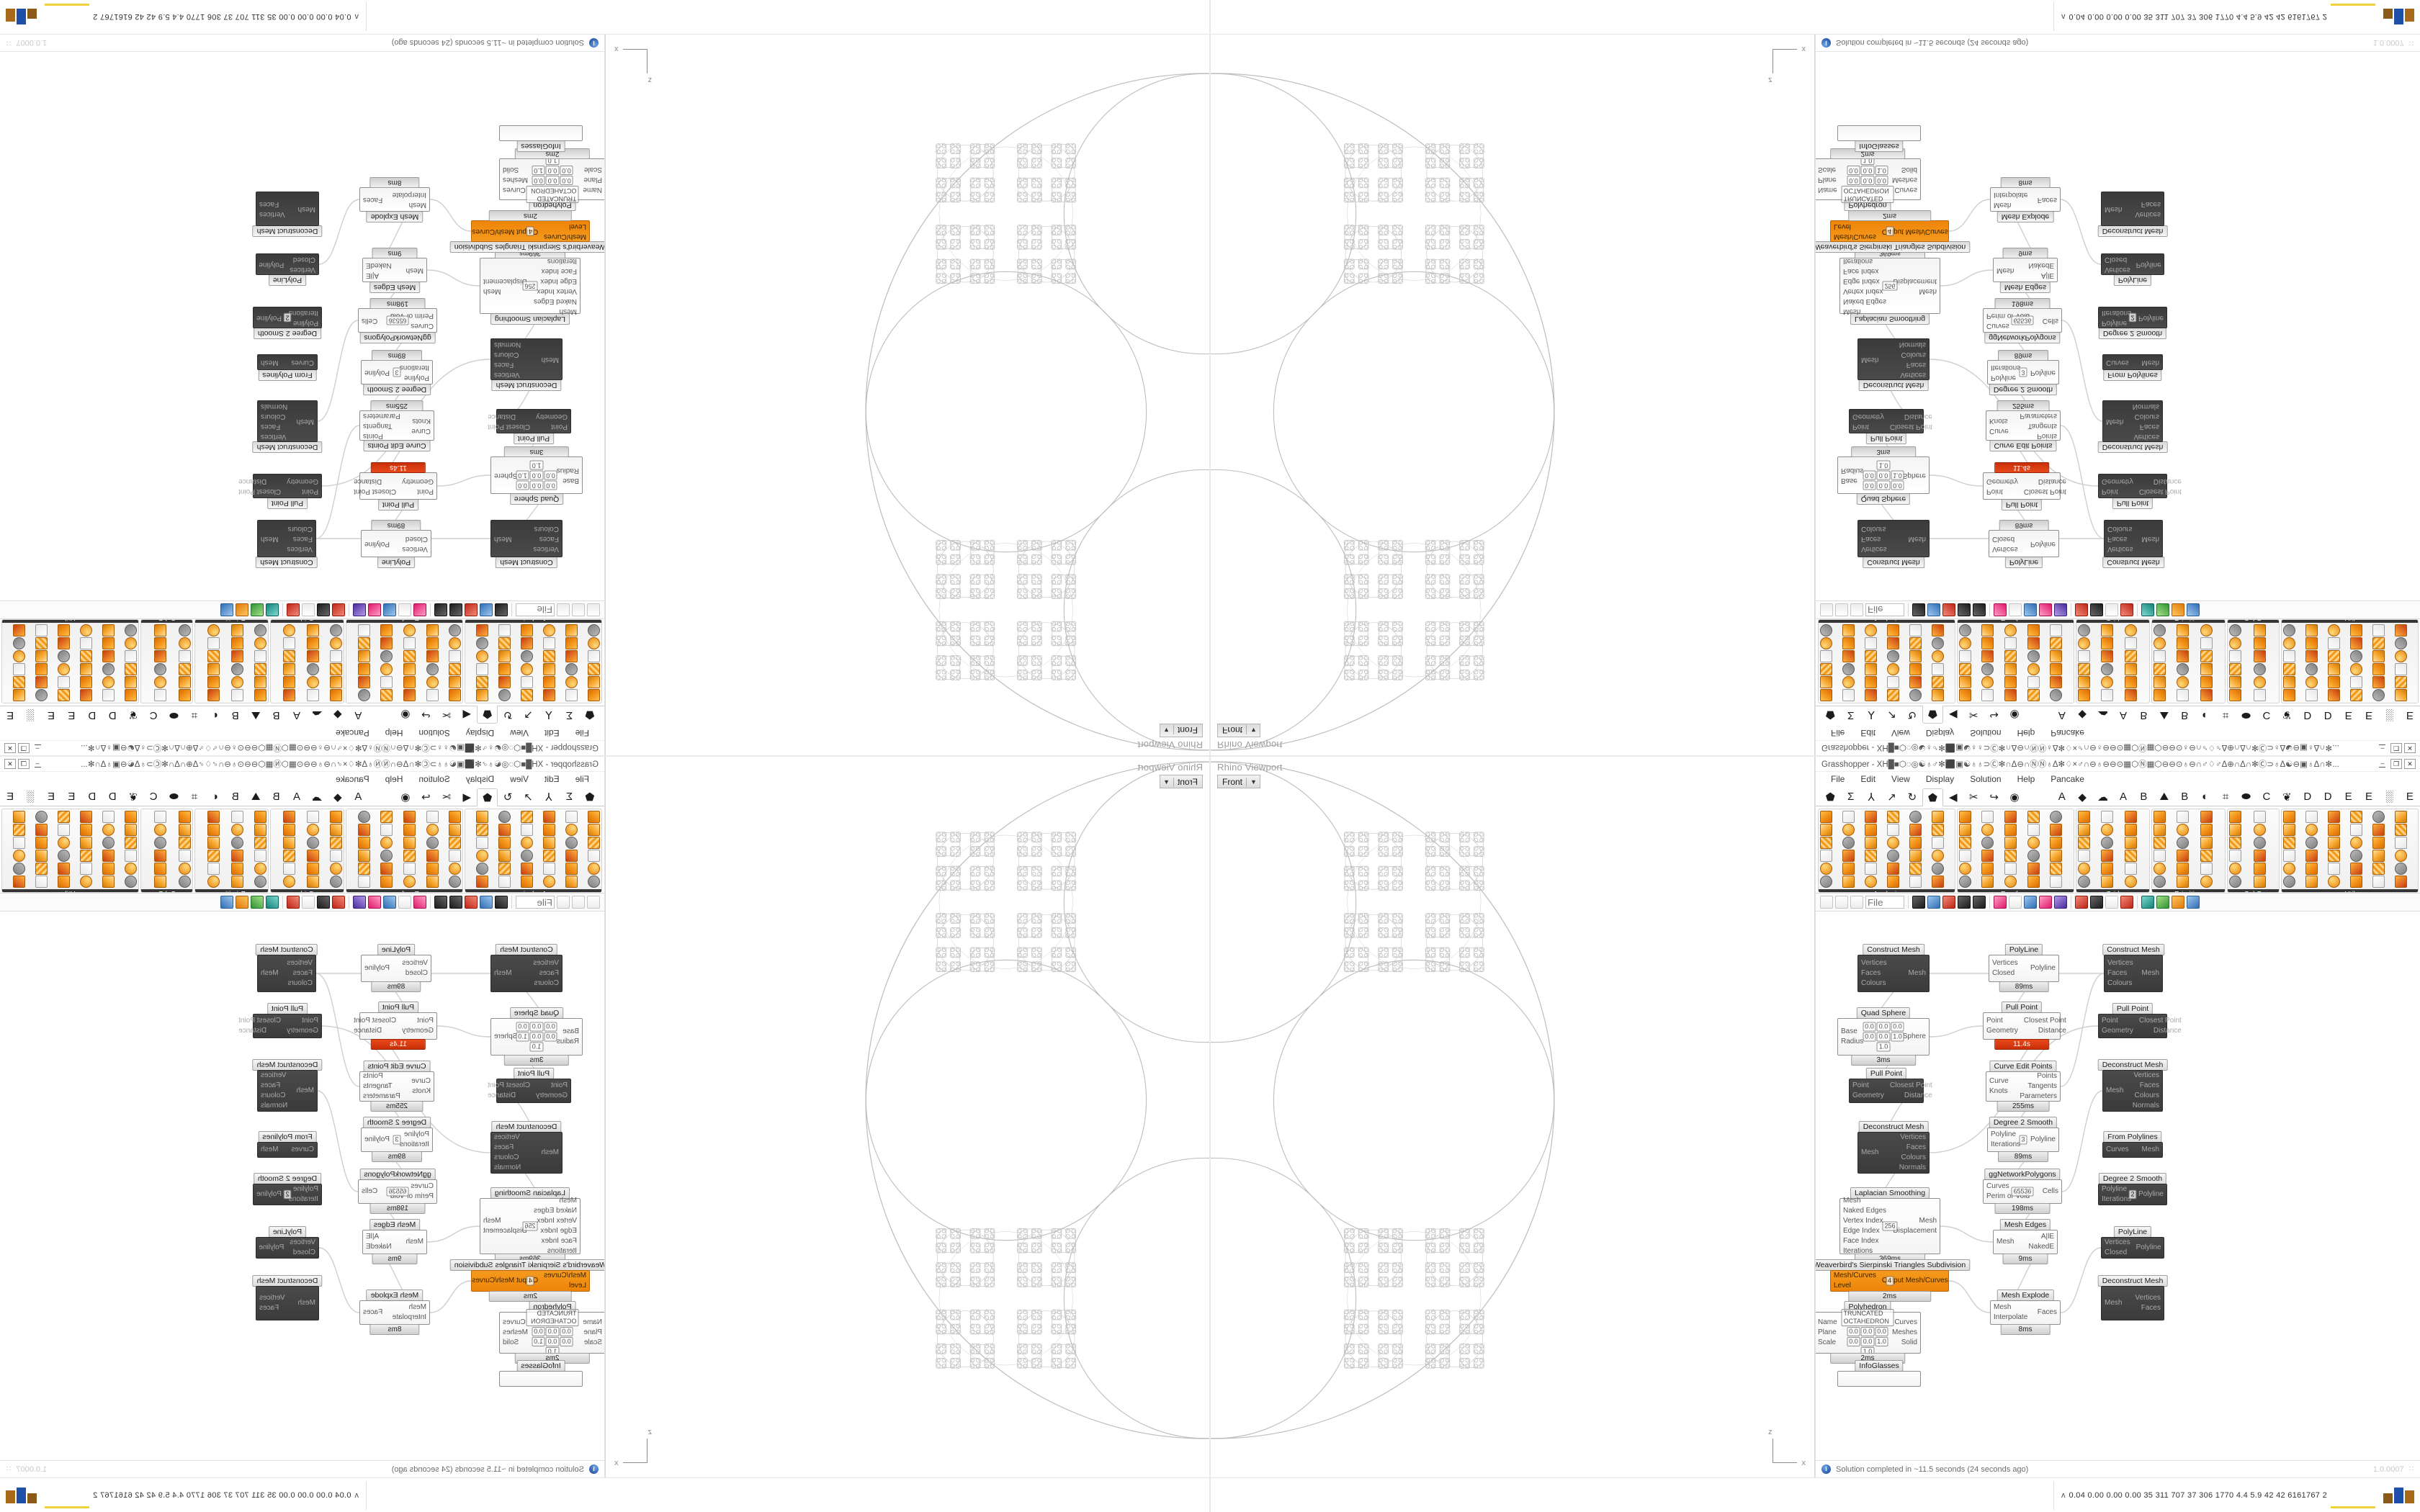  I want to click on ribbon-tab-curve: ↻, so click(1912, 797).